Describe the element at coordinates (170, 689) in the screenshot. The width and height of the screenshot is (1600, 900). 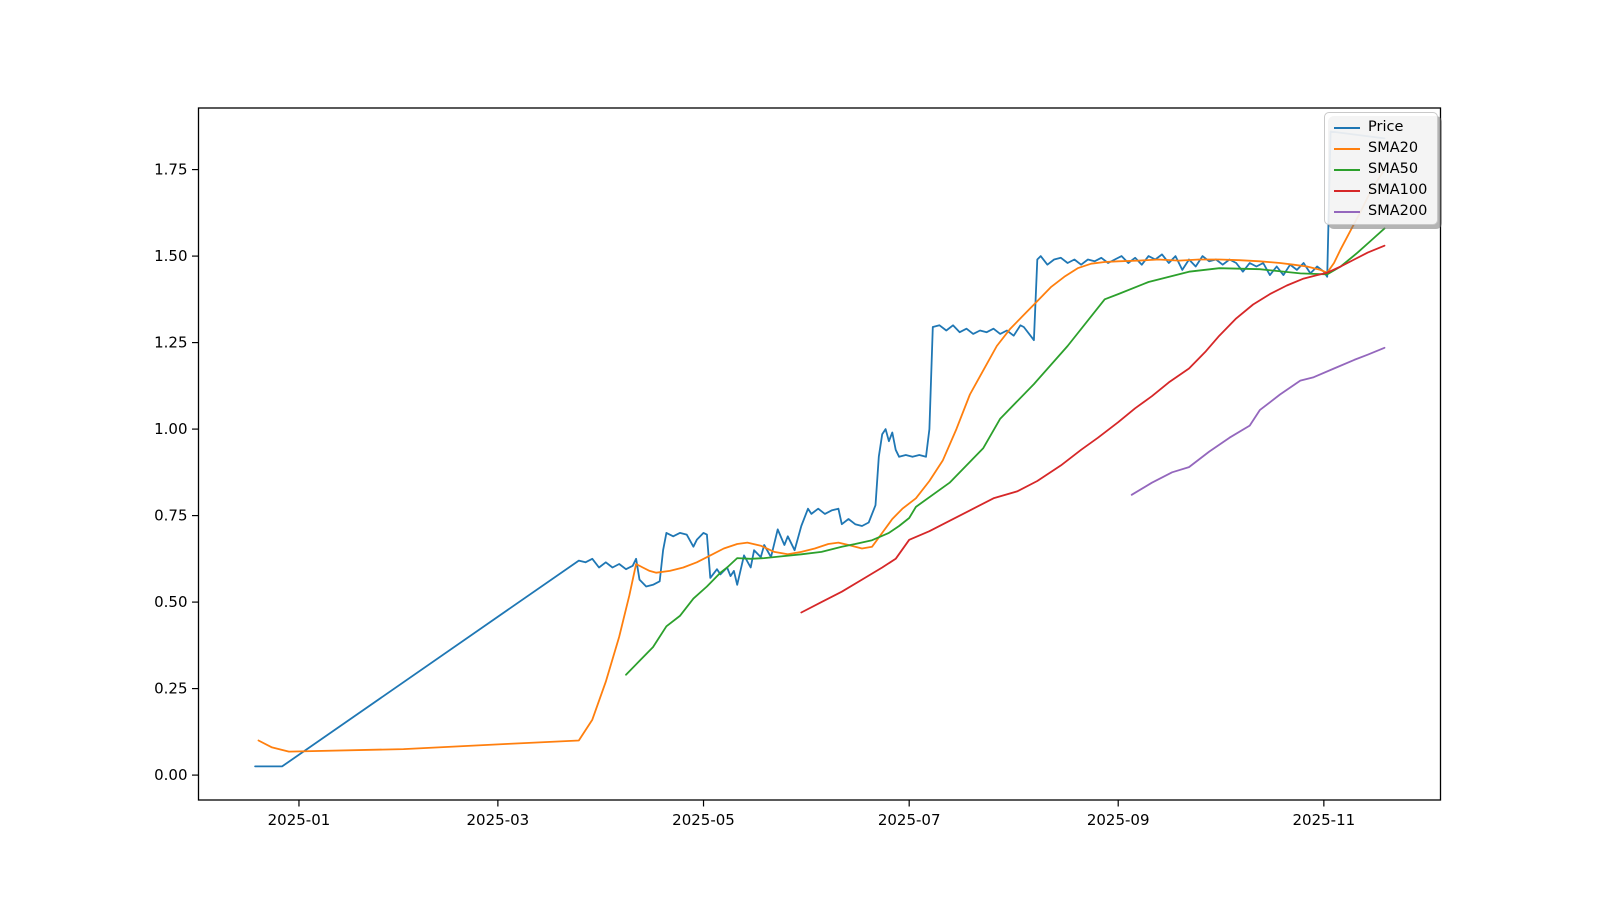
I see `y-tick-label: 0.25` at that location.